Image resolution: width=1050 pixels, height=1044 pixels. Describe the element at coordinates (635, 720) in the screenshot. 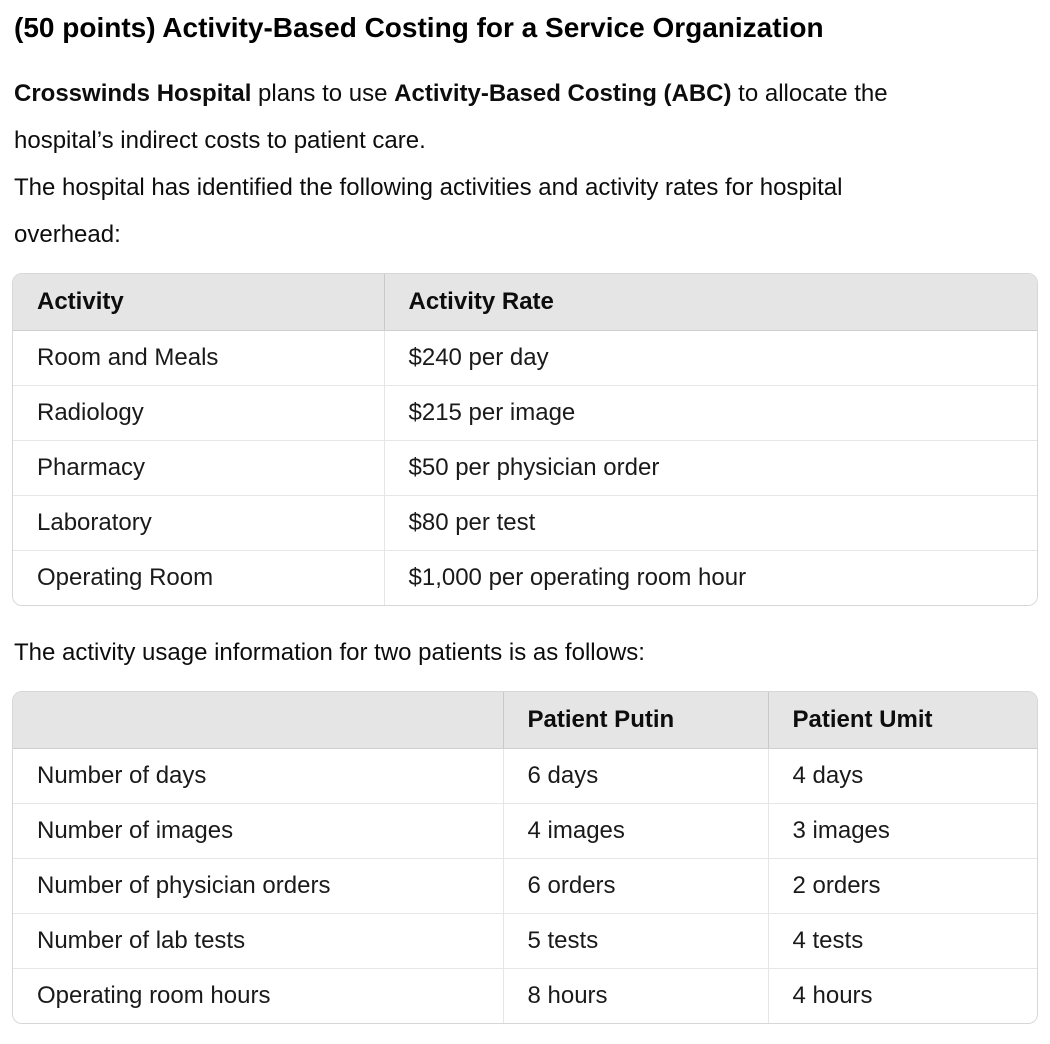

I see `column-header-patient-putin: Patient Putin` at that location.